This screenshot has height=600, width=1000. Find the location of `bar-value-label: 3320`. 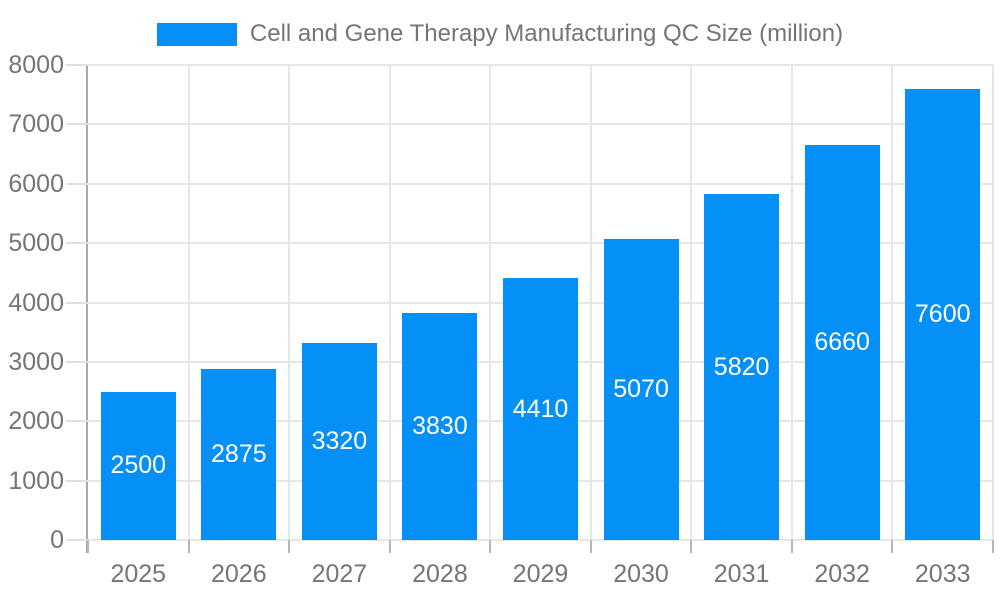

bar-value-label: 3320 is located at coordinates (339, 440).